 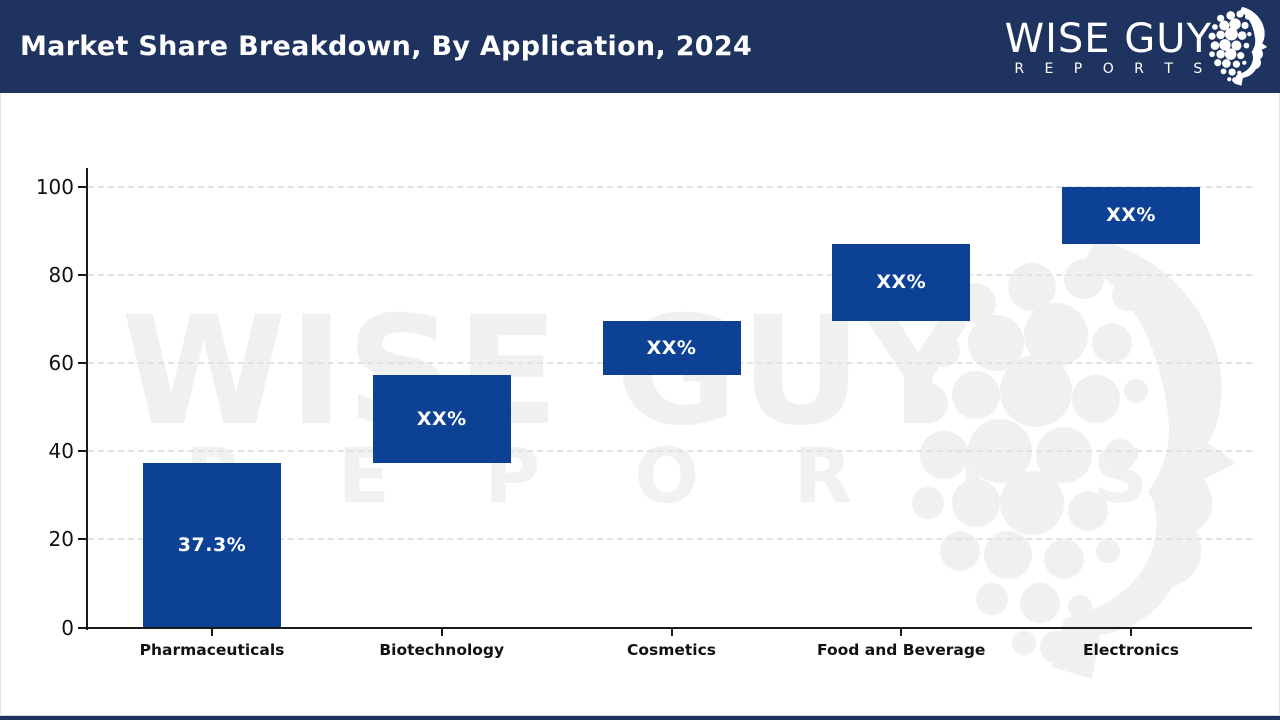 I want to click on footer-strip, so click(x=640, y=718).